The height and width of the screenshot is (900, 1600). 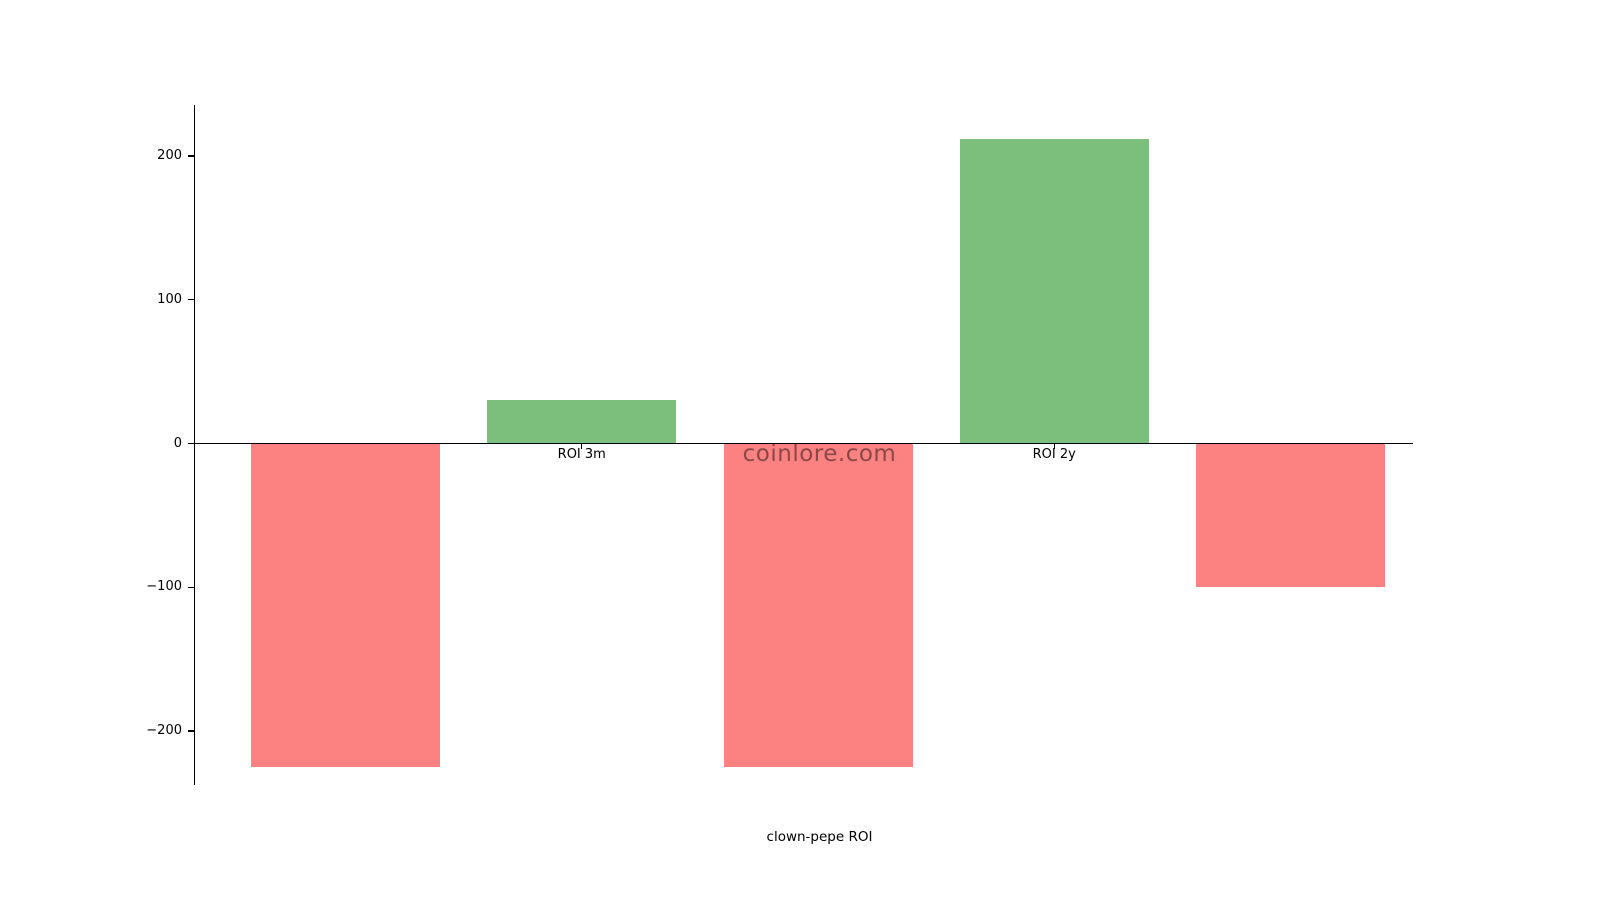 I want to click on y-axis-tick-label: −100, so click(x=164, y=587).